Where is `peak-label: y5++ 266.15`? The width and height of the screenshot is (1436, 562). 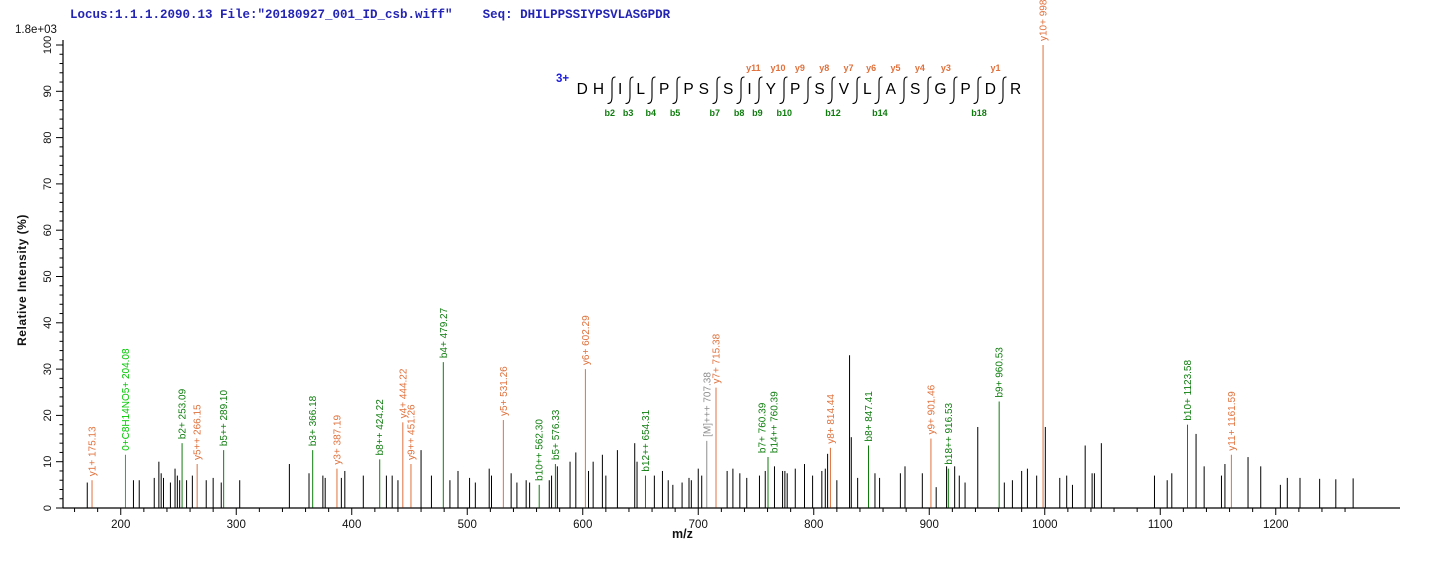 peak-label: y5++ 266.15 is located at coordinates (198, 432).